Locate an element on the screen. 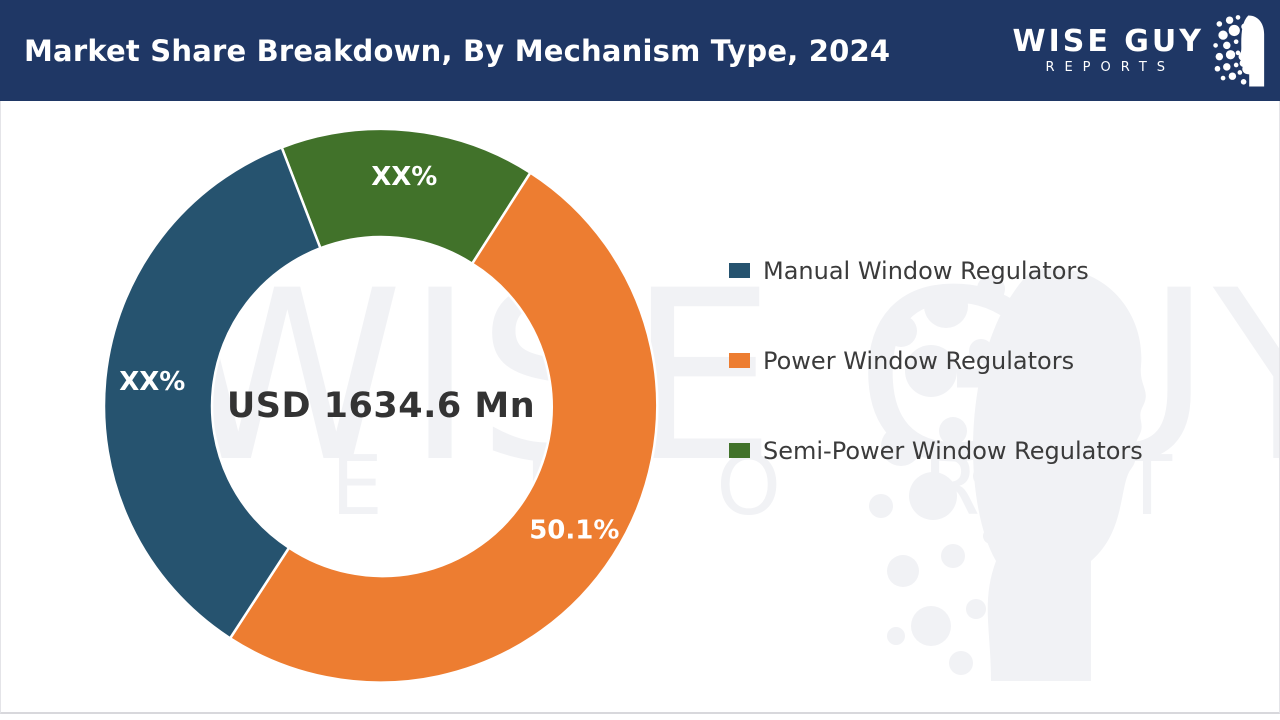 The height and width of the screenshot is (720, 1280). legend-swatch-green-icon is located at coordinates (739, 450).